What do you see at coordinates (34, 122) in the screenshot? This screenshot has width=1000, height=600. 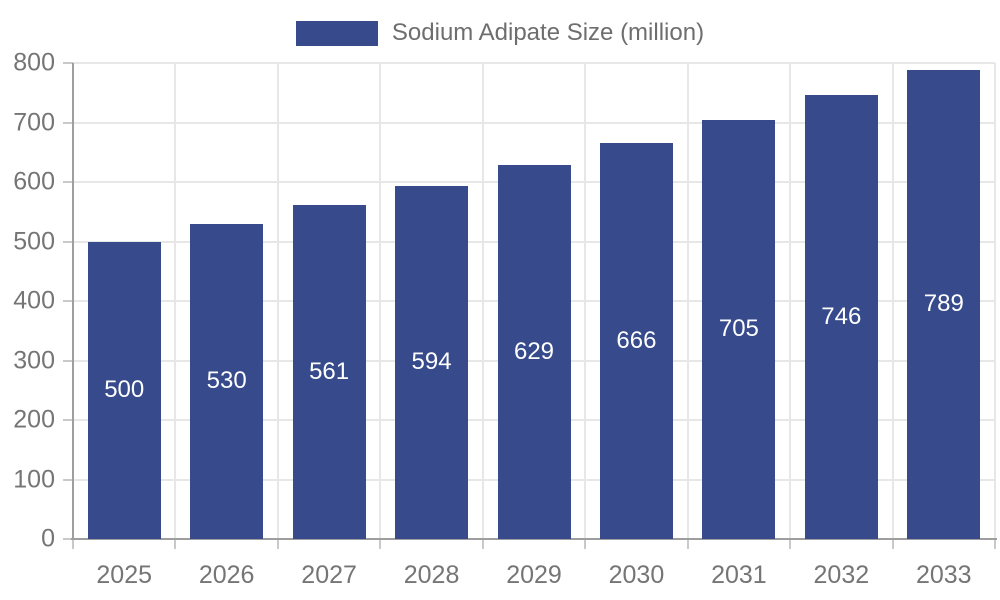 I see `y-tick-label: 700` at bounding box center [34, 122].